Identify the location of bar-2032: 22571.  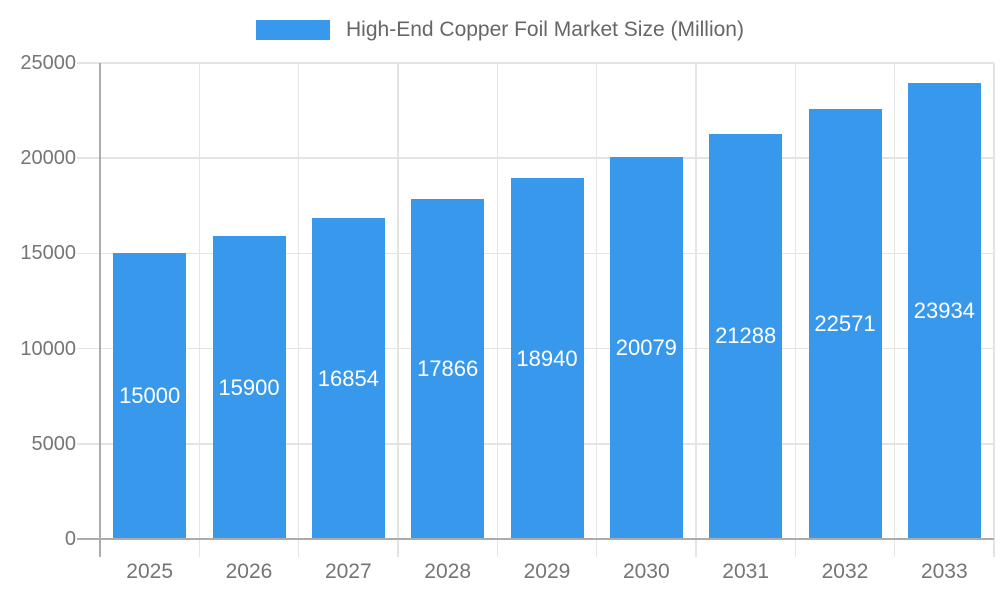
(845, 324).